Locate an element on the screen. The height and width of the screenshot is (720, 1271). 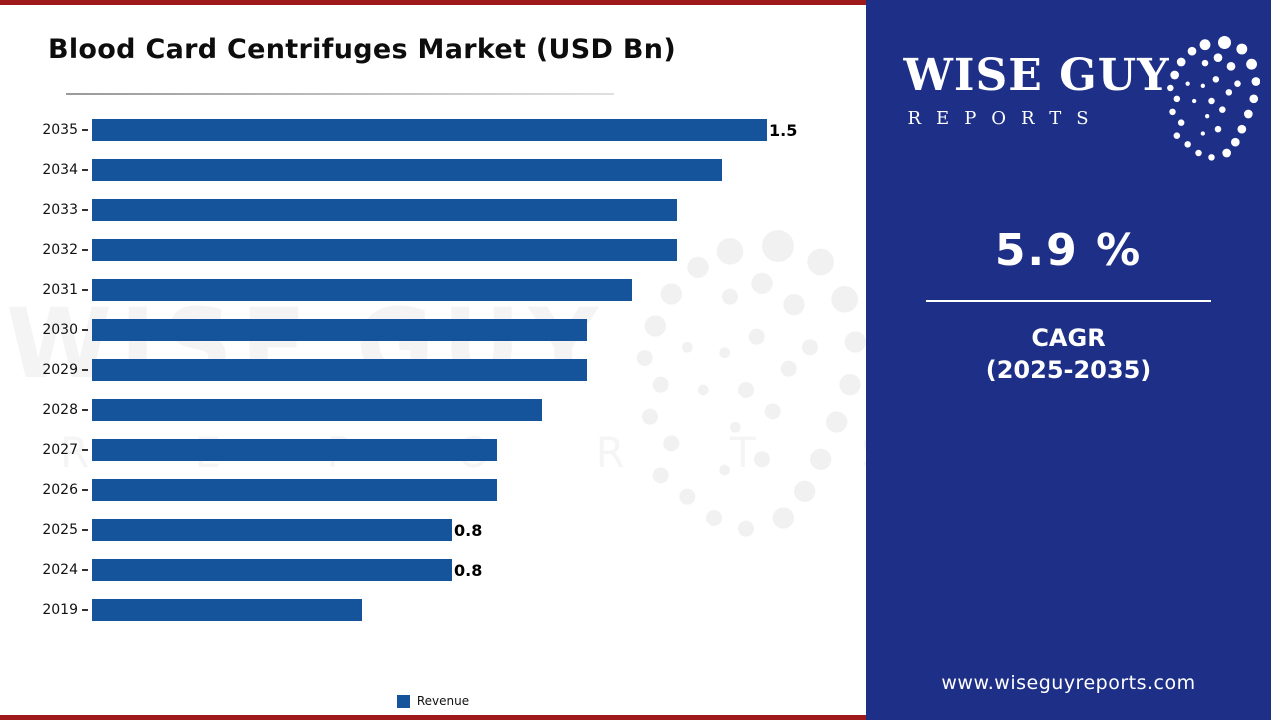
title-underline is located at coordinates (340, 94).